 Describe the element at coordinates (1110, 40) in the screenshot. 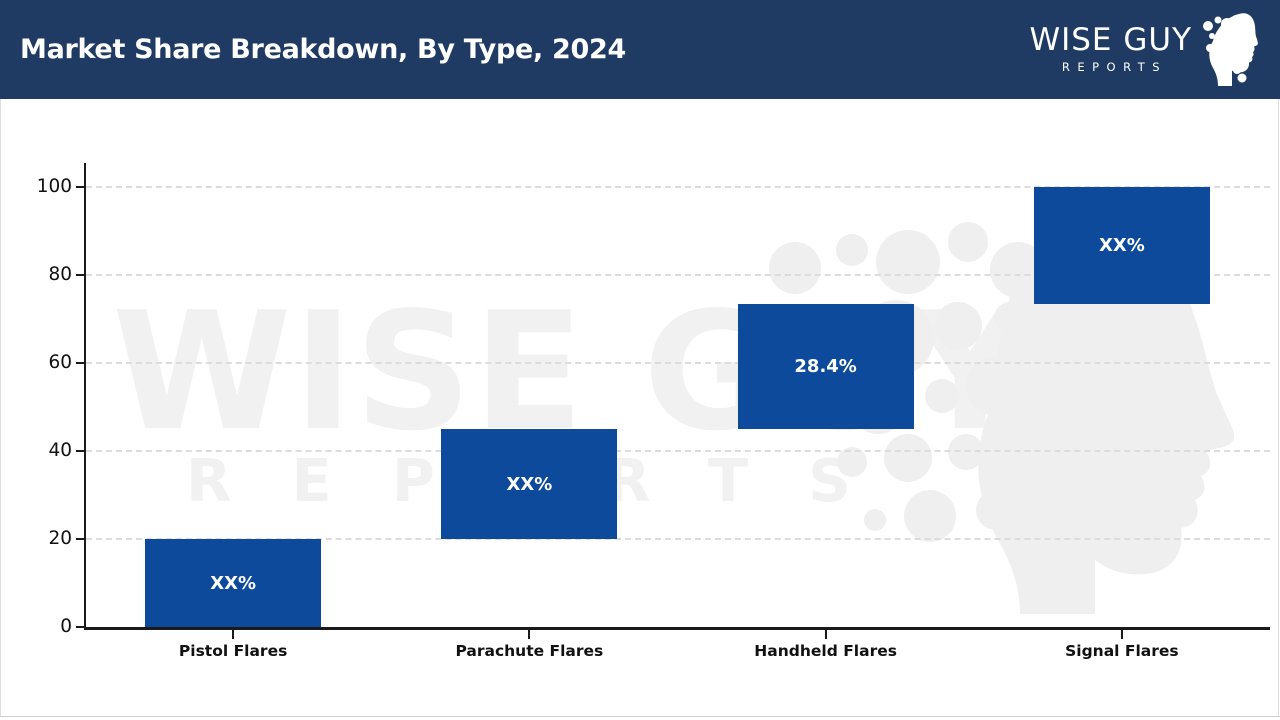

I see `brand-name: WISE GUY` at that location.